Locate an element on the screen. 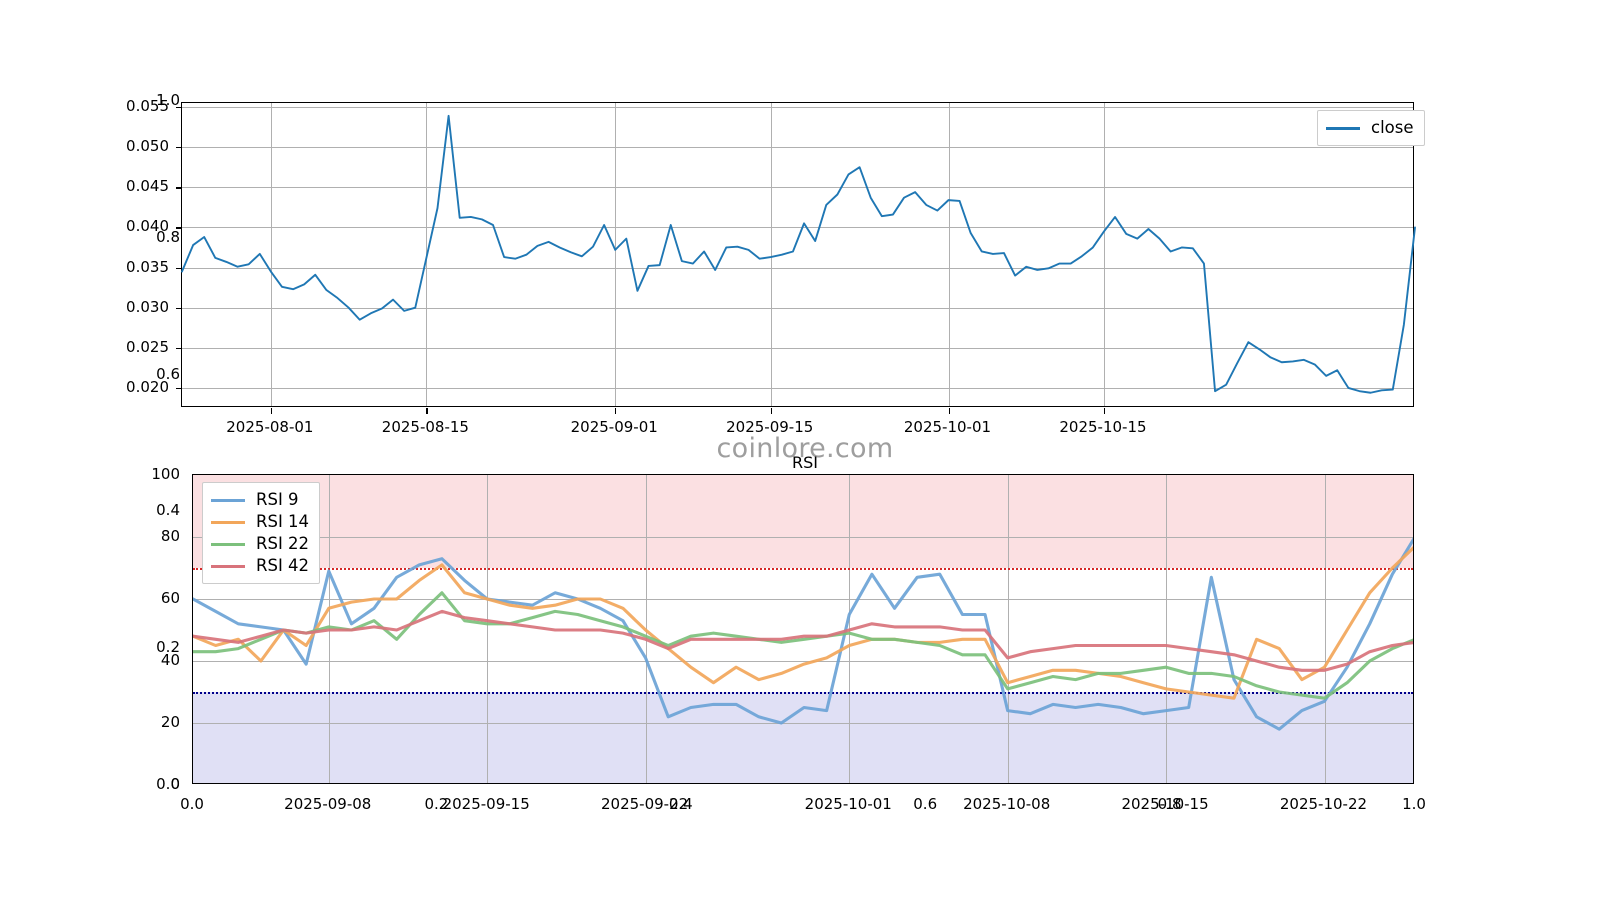 This screenshot has height=900, width=1600. legend-item-rsi-22: RSI 22 is located at coordinates (260, 544).